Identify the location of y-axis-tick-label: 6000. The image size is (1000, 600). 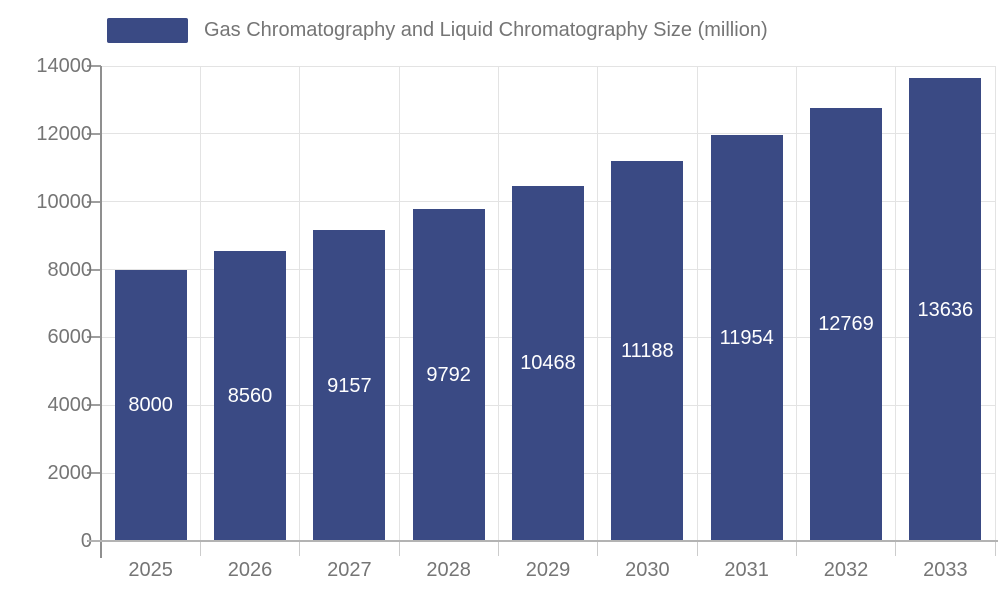
(70, 337).